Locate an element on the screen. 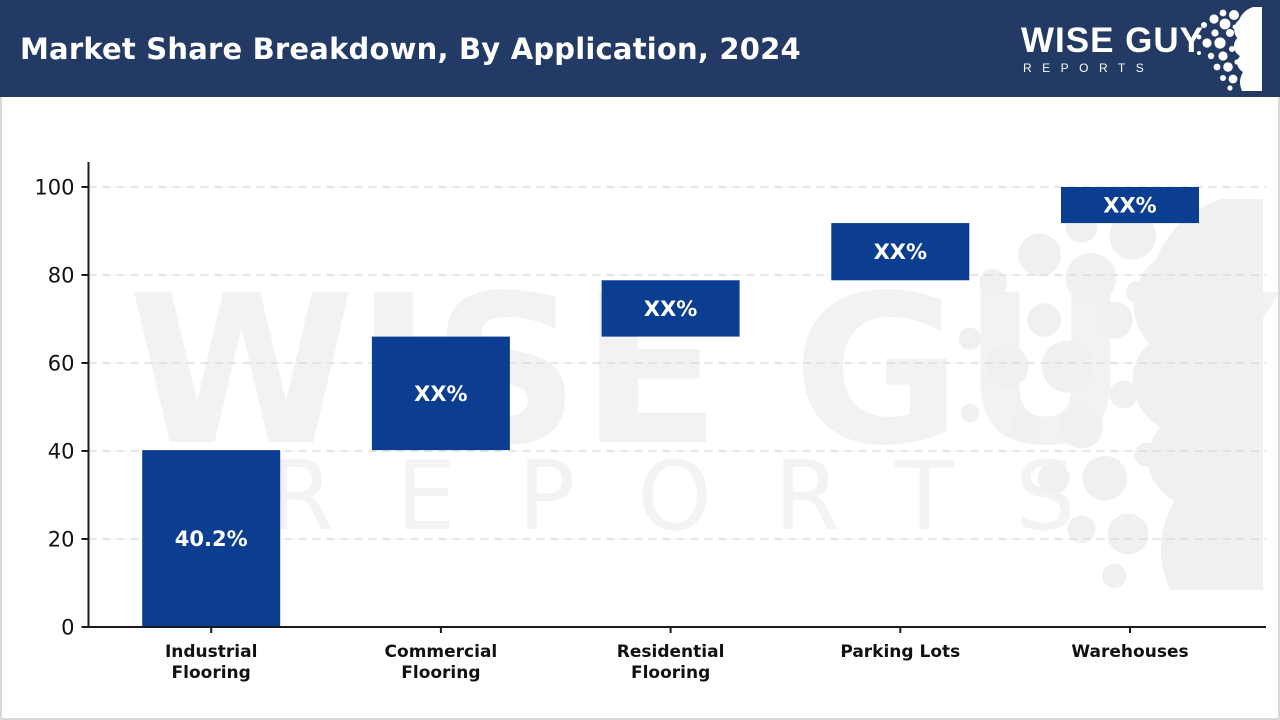  brand-logo: WISE GUY REPORTS is located at coordinates (1141, 48).